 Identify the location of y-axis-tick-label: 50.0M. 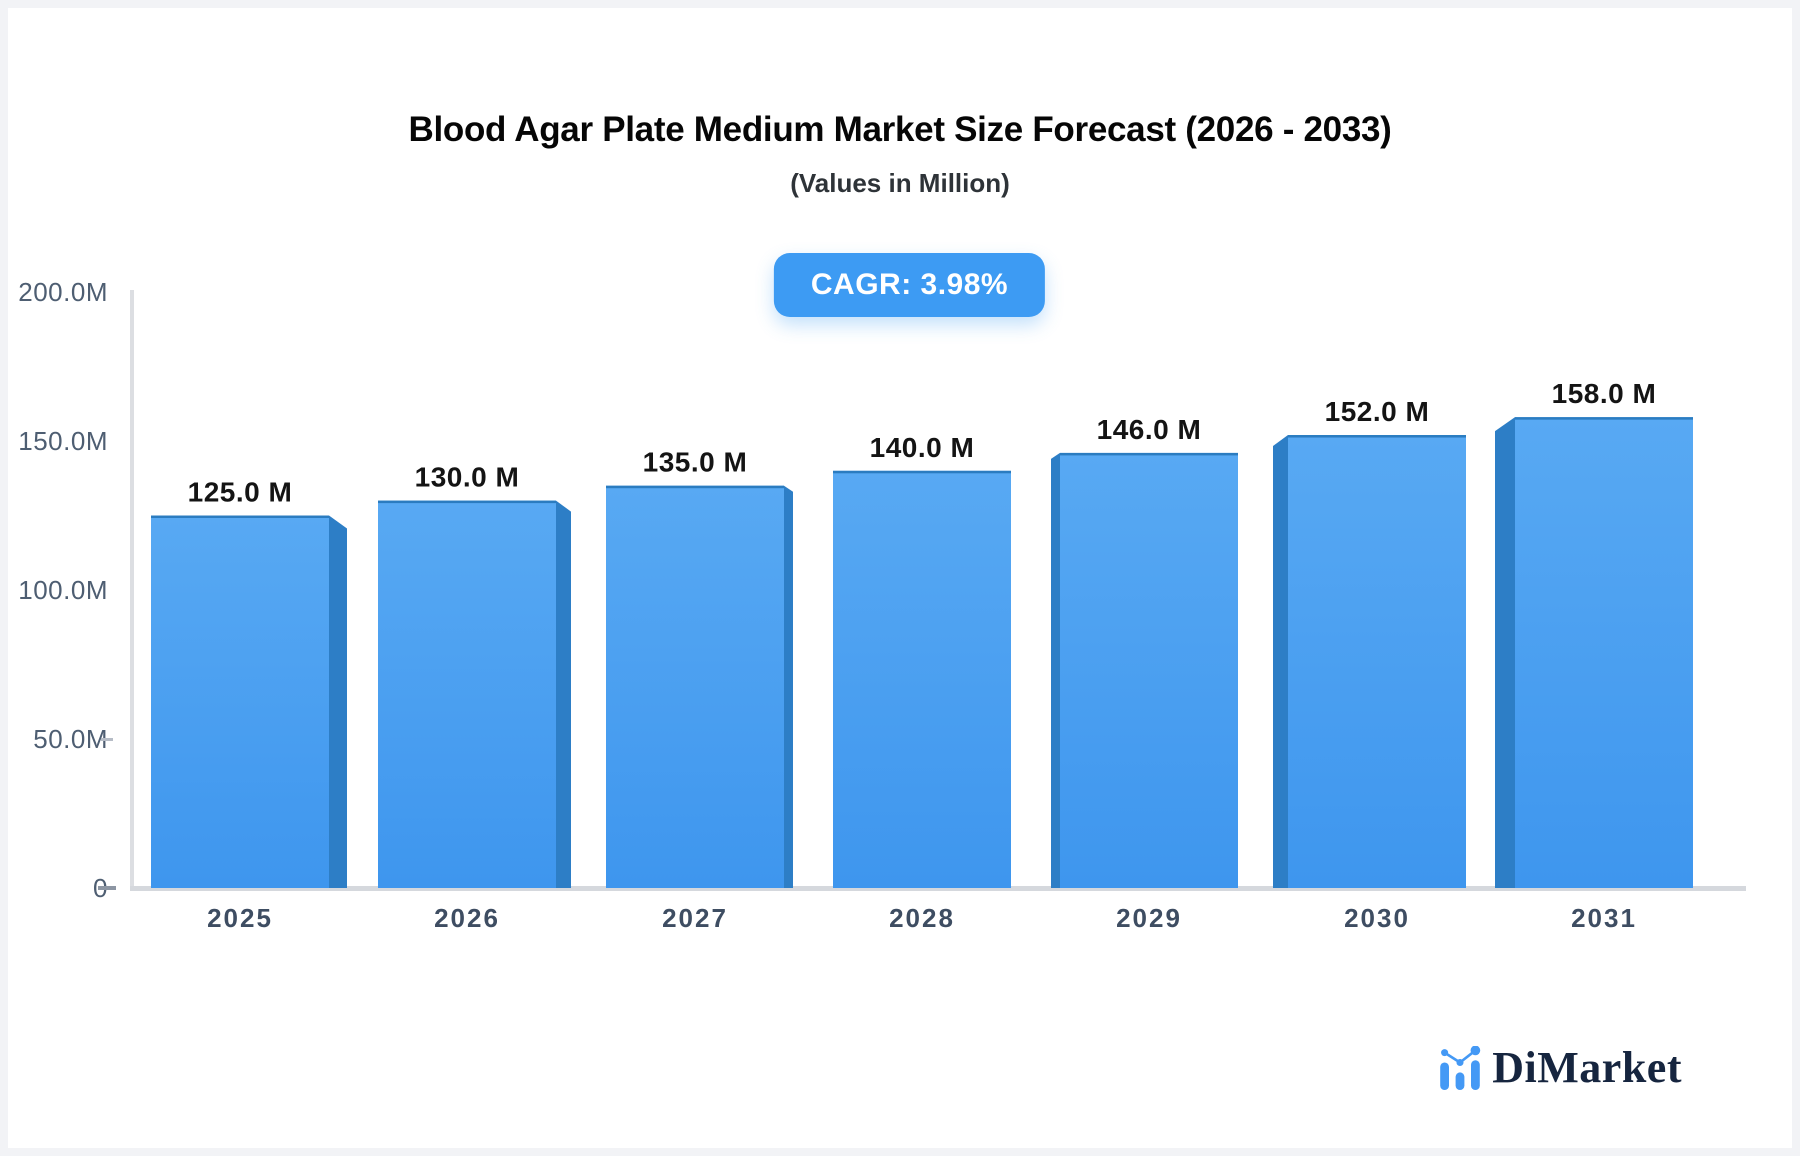
(70, 739).